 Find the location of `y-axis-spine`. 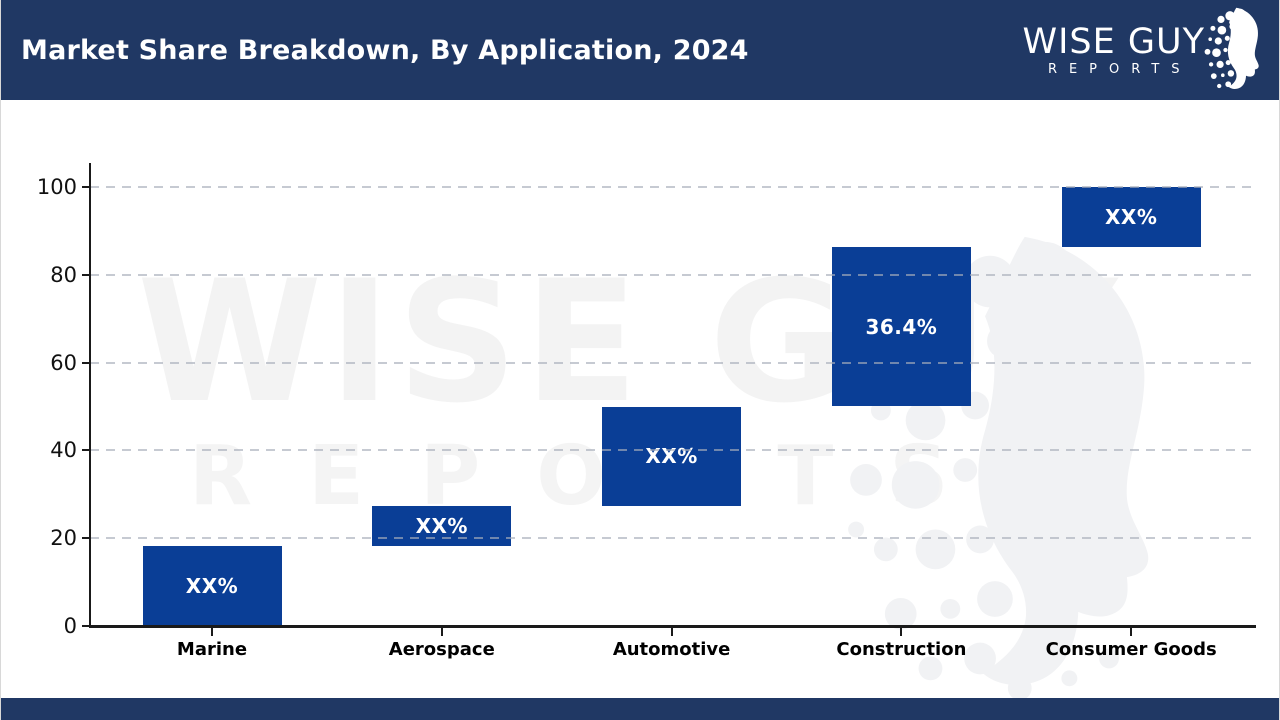

y-axis-spine is located at coordinates (90, 395).